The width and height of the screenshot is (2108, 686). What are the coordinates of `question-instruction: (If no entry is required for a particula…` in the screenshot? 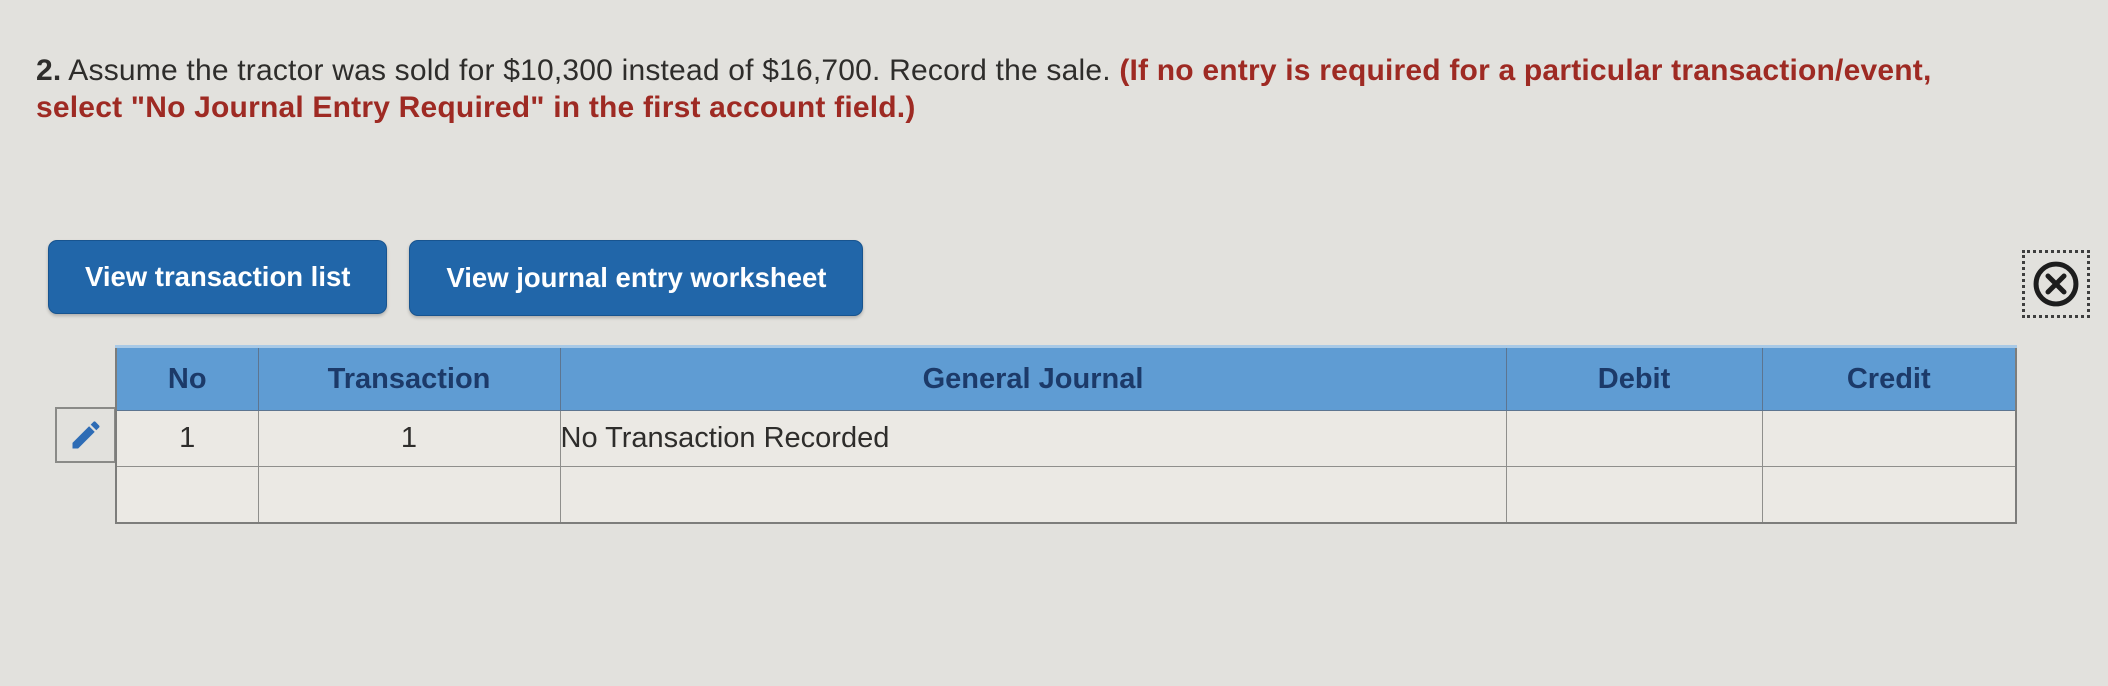 It's located at (984, 89).